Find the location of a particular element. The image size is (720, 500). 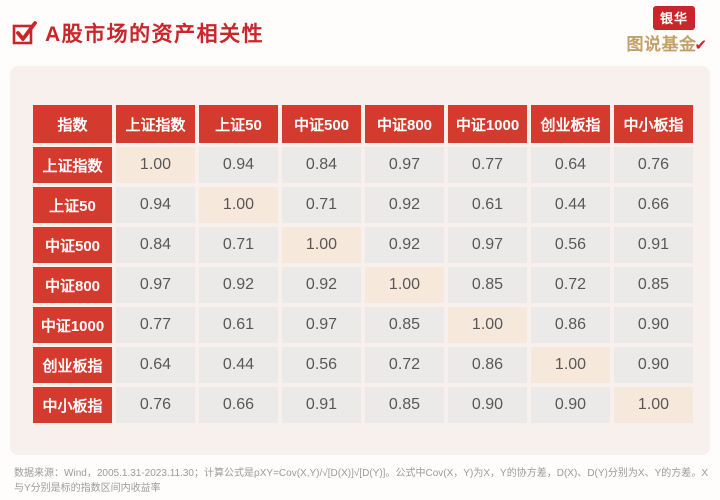

checkbox-check-icon is located at coordinates (24, 35).